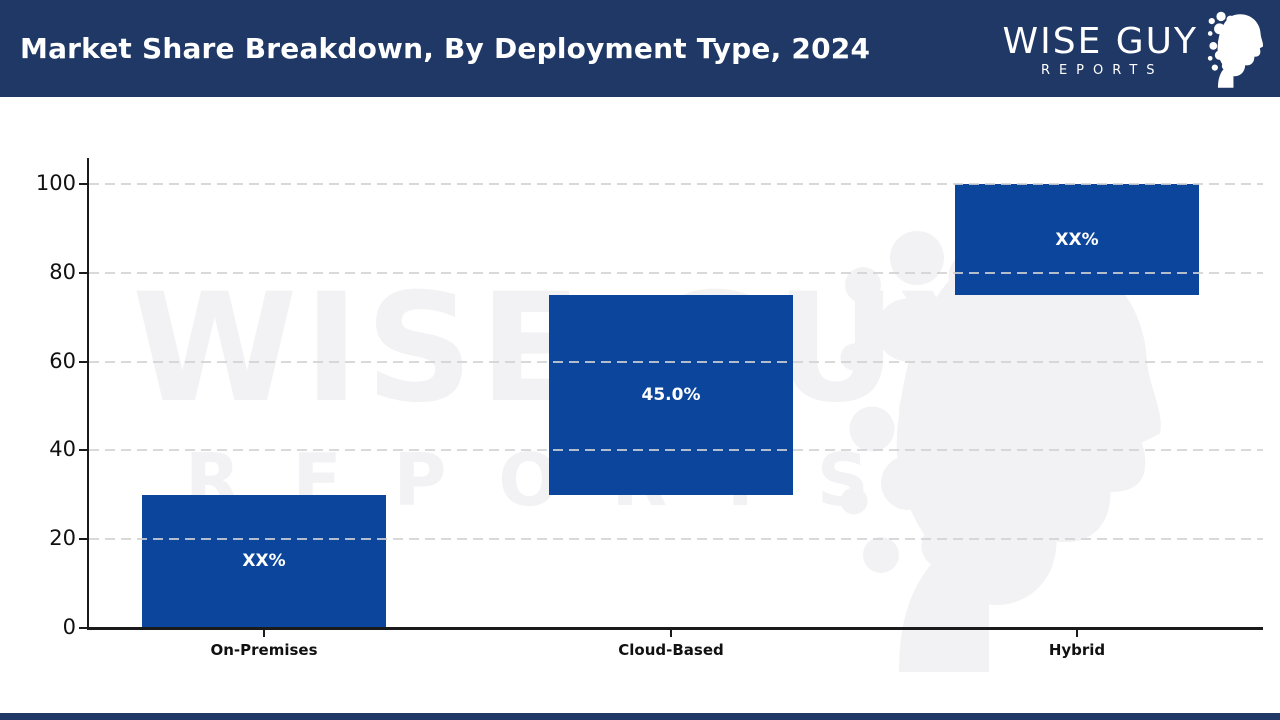 The height and width of the screenshot is (720, 1280). I want to click on x-axis-category-label: Hybrid, so click(1077, 650).